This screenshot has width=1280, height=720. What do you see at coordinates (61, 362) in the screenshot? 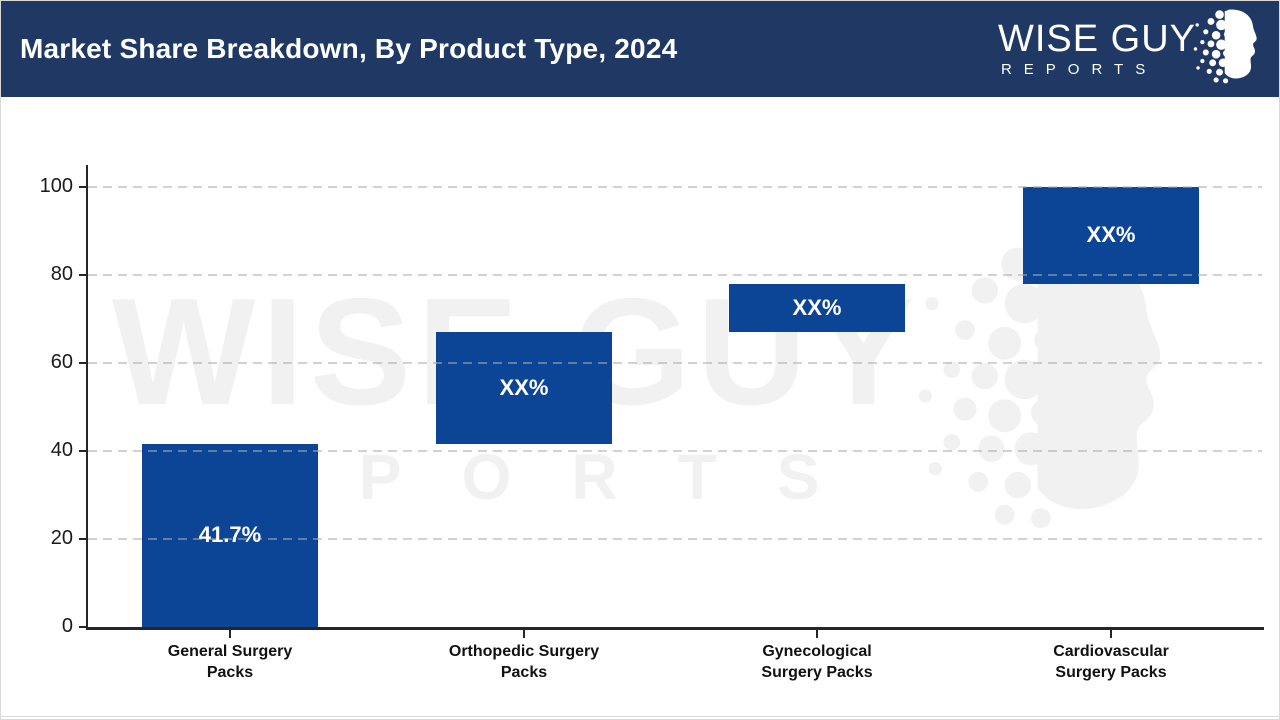
I see `y-tick-label: 60` at bounding box center [61, 362].